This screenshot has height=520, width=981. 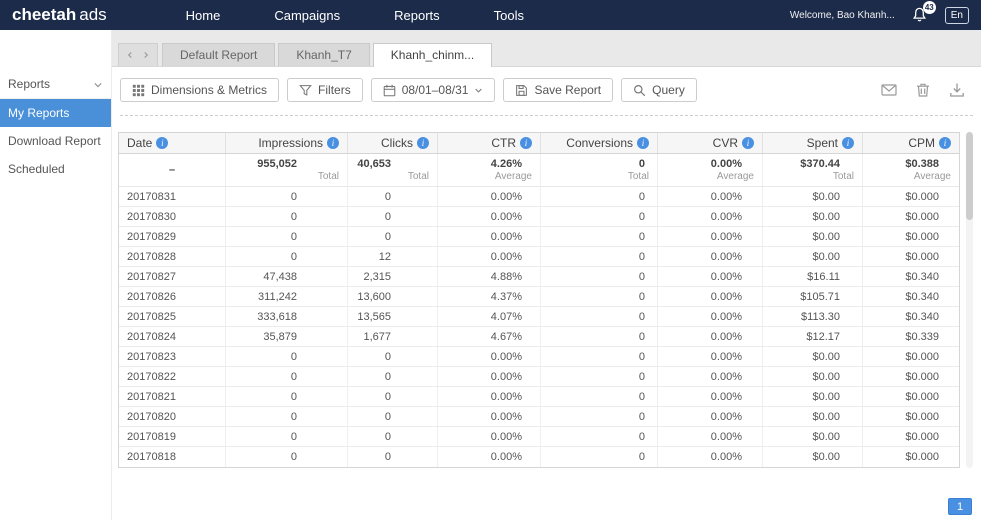 I want to click on app-logo: cheetah ads, so click(x=59, y=15).